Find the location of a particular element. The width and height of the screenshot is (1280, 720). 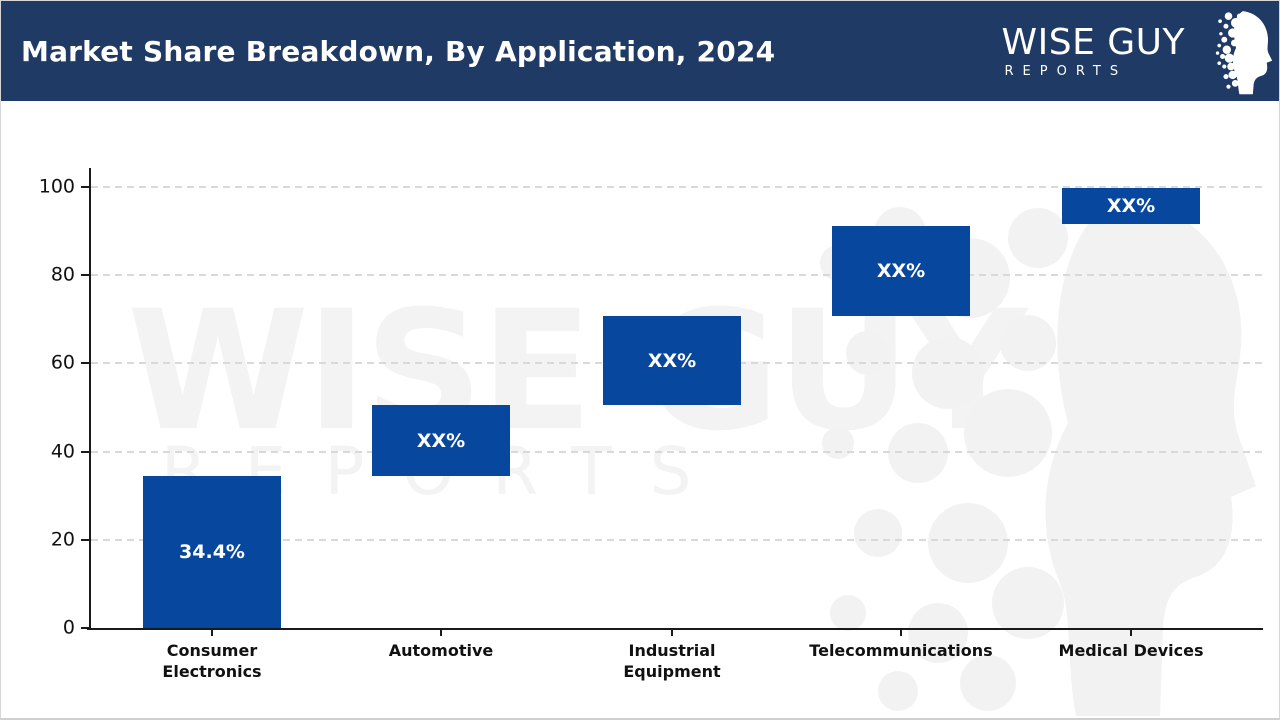

y-tick-label-80: 80 is located at coordinates (62, 274).